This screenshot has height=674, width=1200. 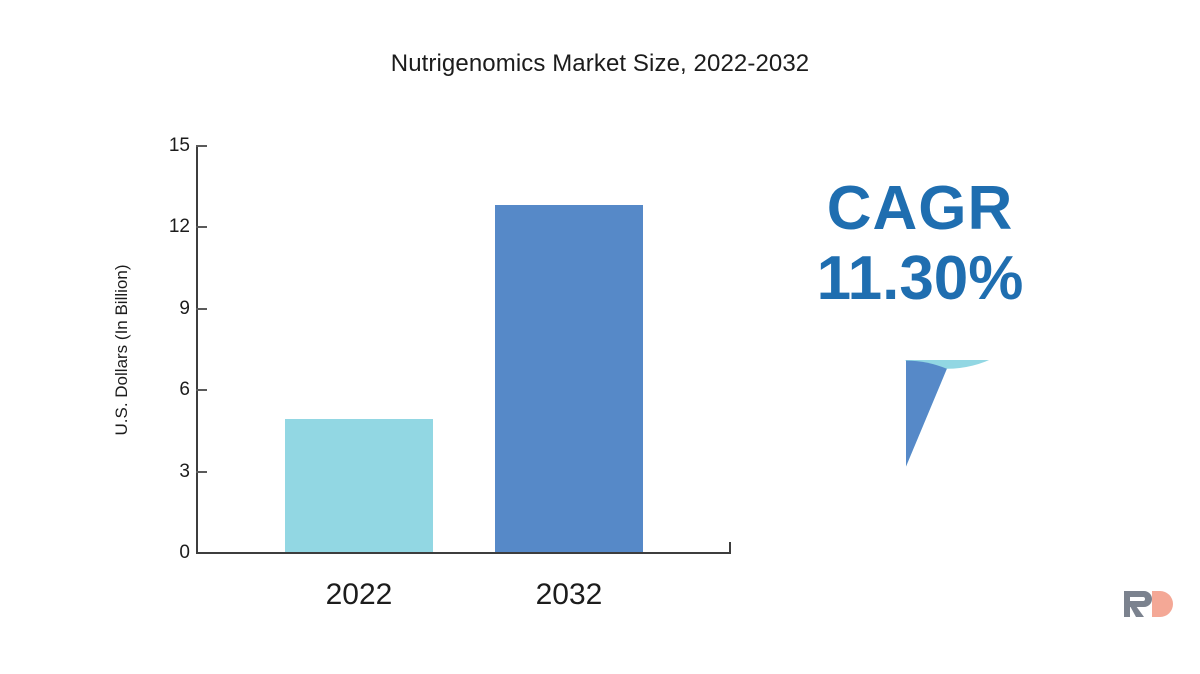 I want to click on reports-and-data-logo, so click(x=1148, y=604).